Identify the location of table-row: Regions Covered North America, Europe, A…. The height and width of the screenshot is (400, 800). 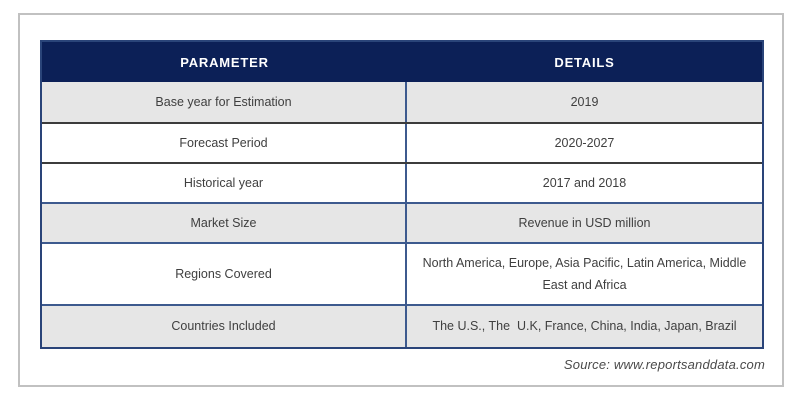
(402, 273).